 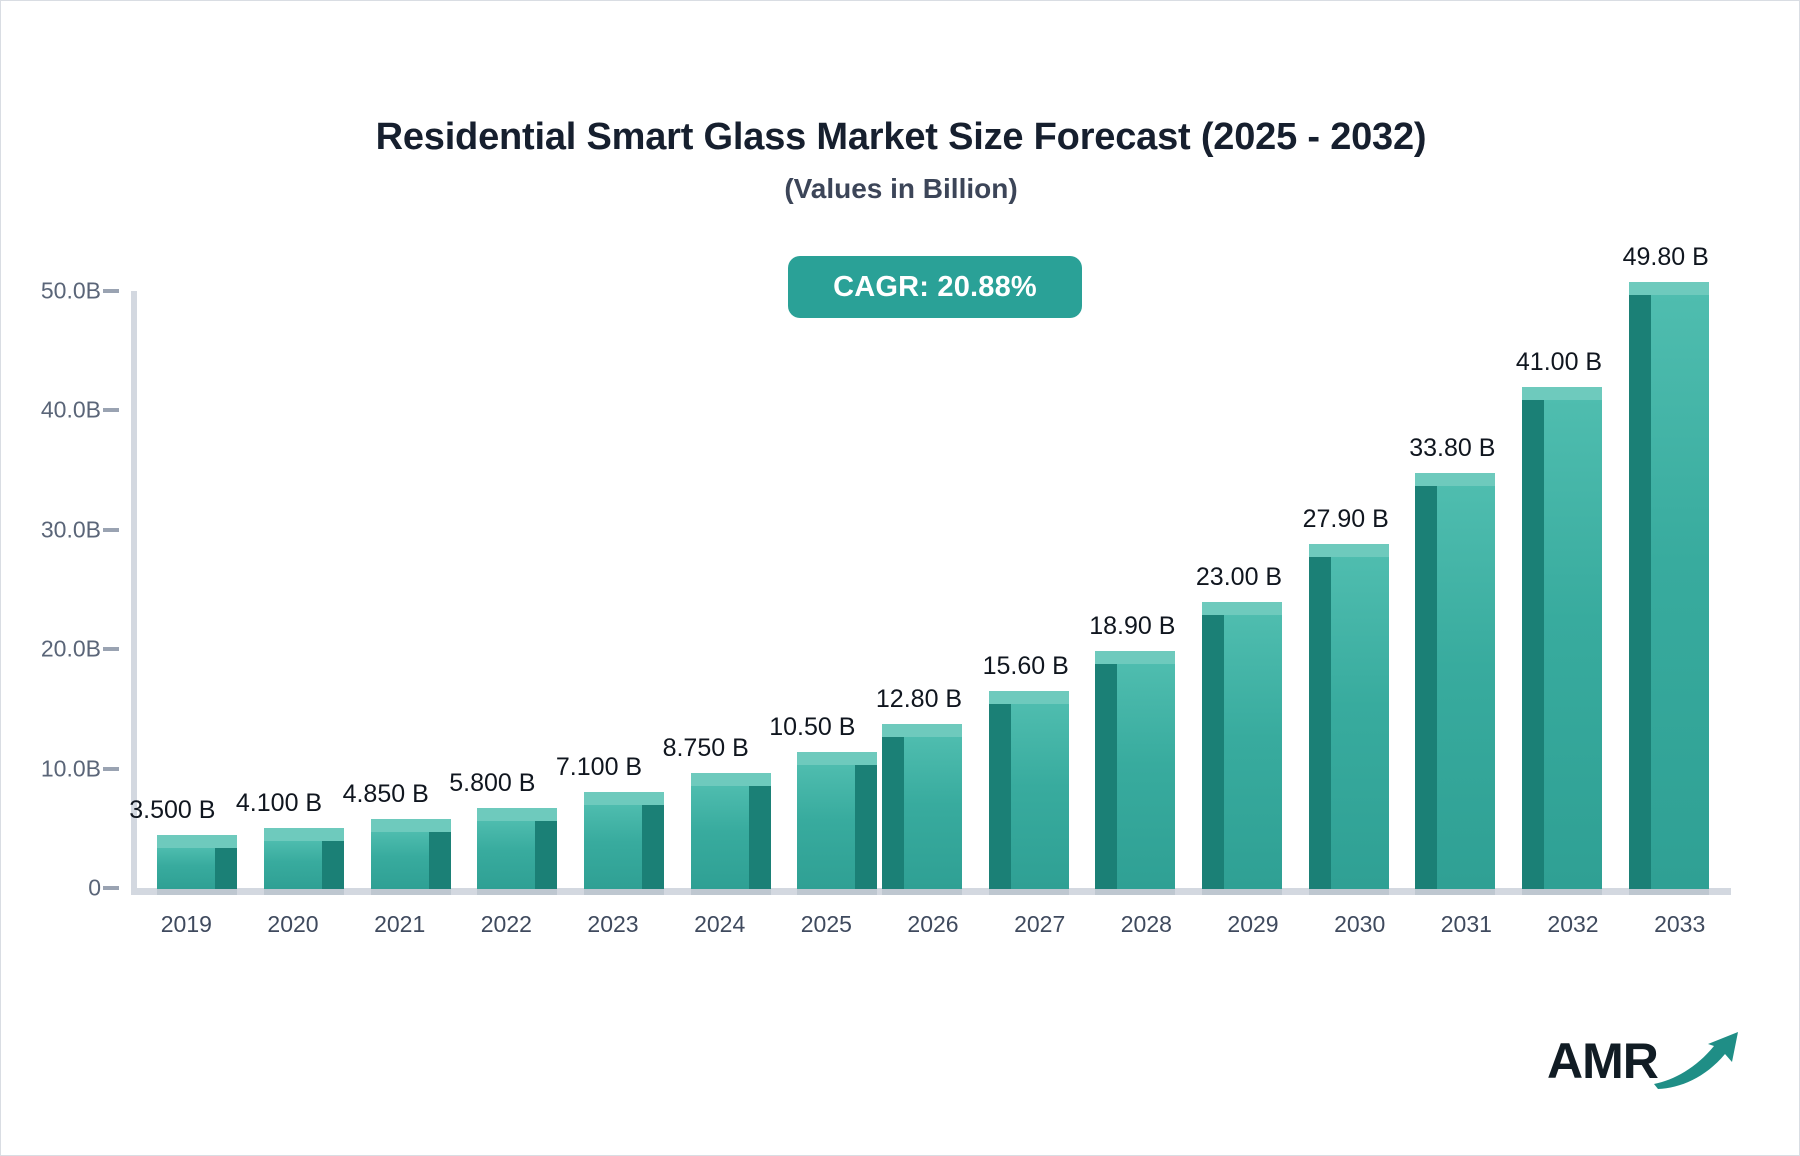 What do you see at coordinates (935, 286) in the screenshot?
I see `cagr-badge-label: CAGR: 20.88%` at bounding box center [935, 286].